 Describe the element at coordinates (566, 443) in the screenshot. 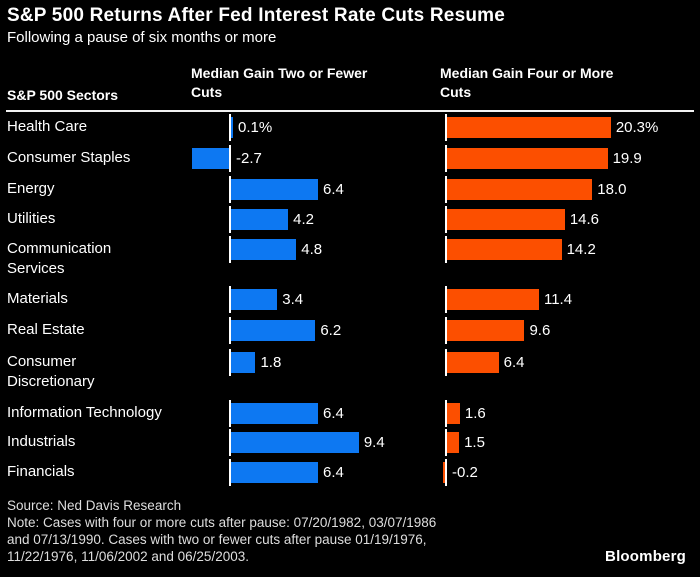

I see `four-or-more-cuts-cell: 1.5` at that location.